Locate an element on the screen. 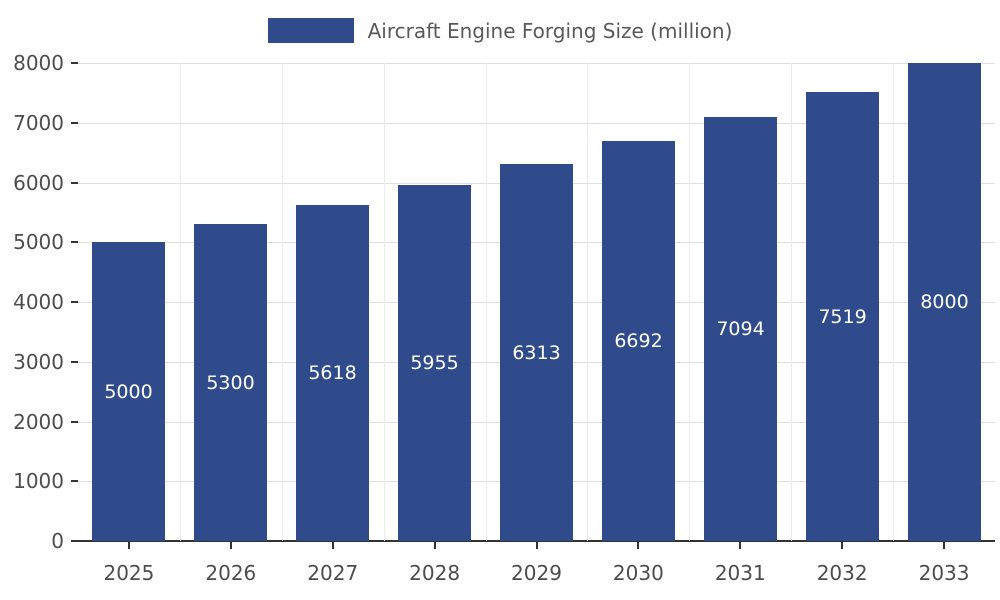  bar-value-label: 5000 is located at coordinates (128, 391).